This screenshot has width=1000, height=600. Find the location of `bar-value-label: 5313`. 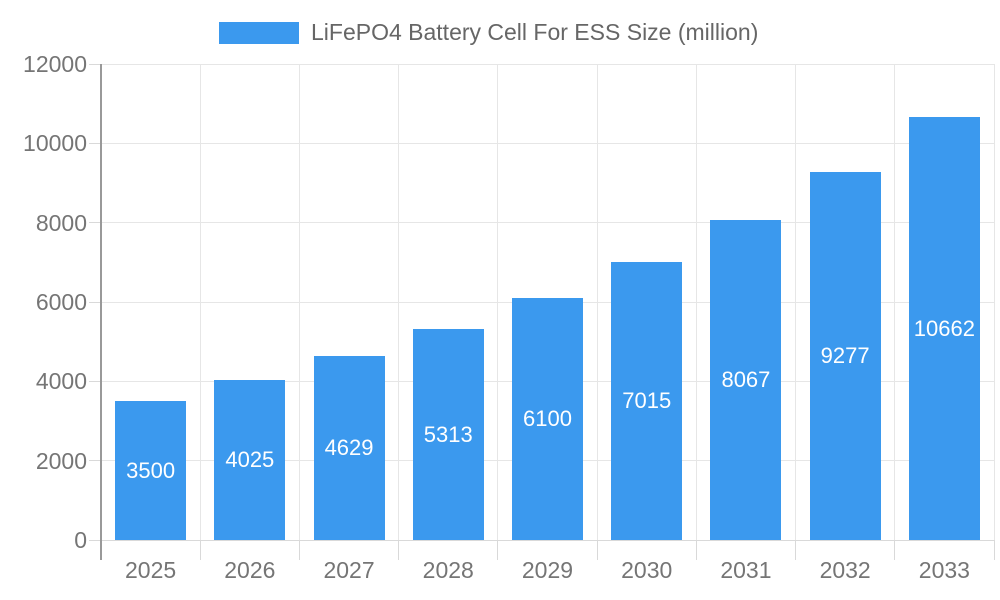

bar-value-label: 5313 is located at coordinates (448, 434).